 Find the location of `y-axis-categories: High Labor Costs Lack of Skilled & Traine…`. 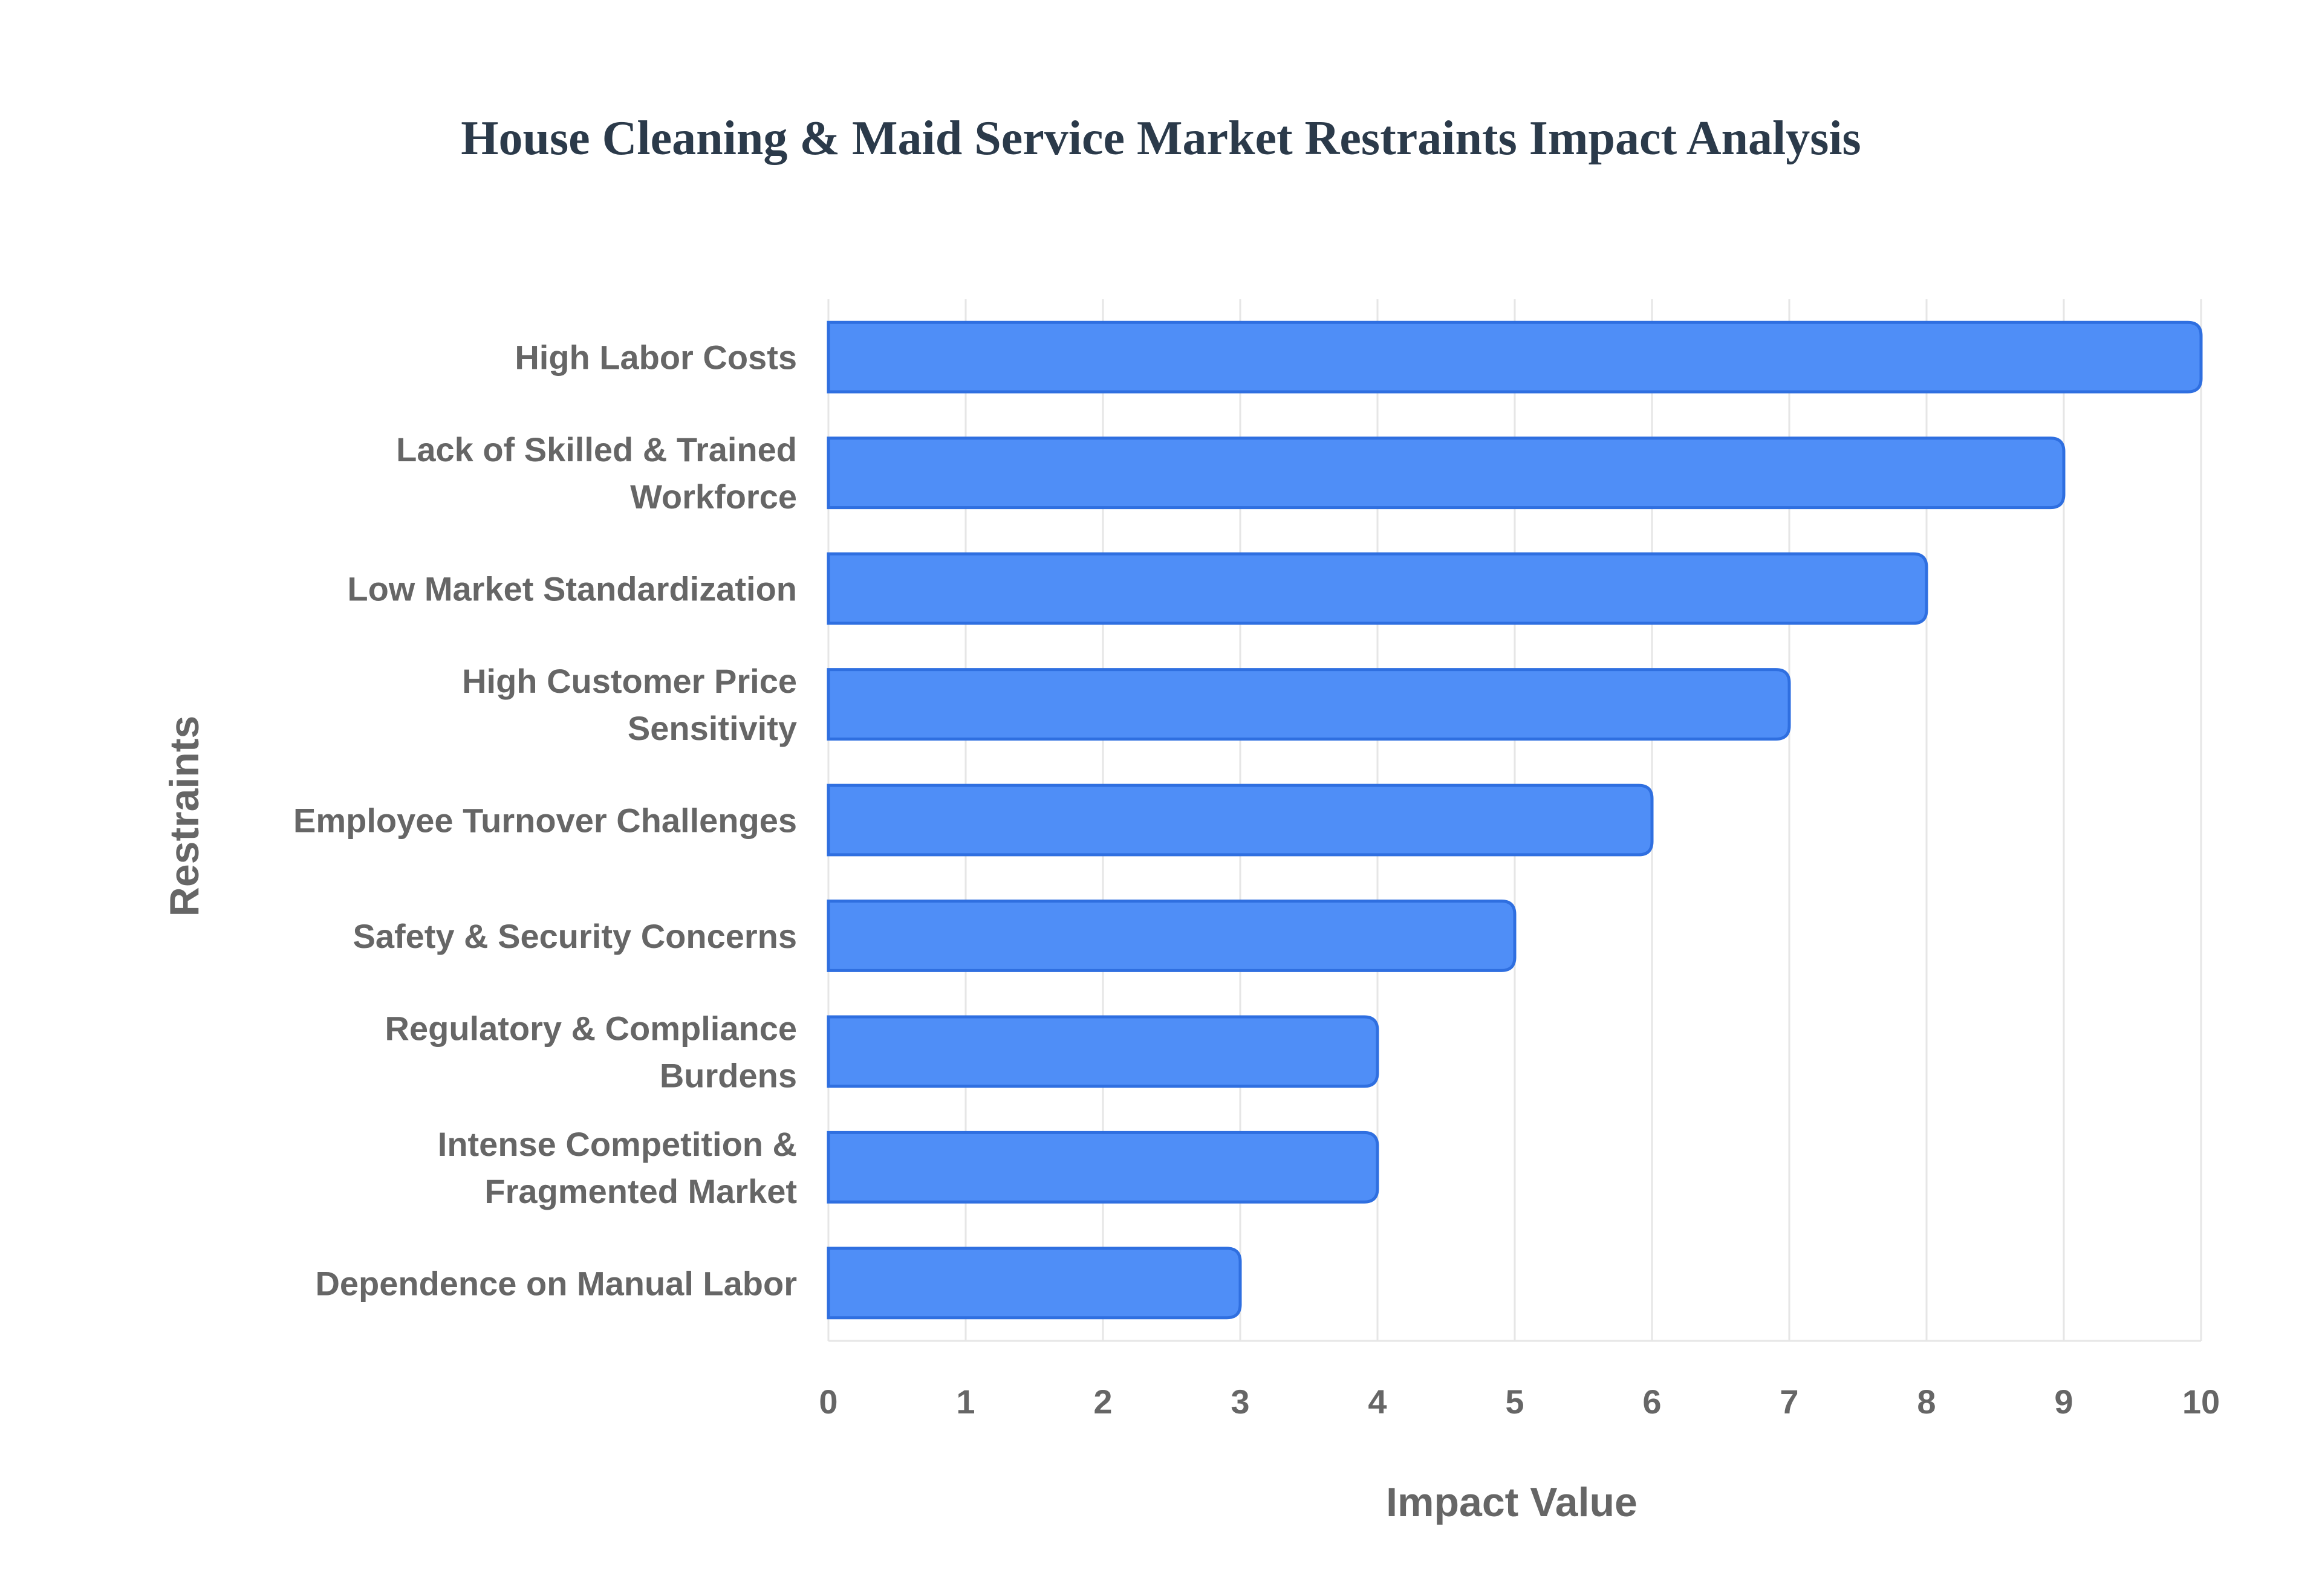

y-axis-categories: High Labor Costs Lack of Skilled & Traine… is located at coordinates (545, 821).